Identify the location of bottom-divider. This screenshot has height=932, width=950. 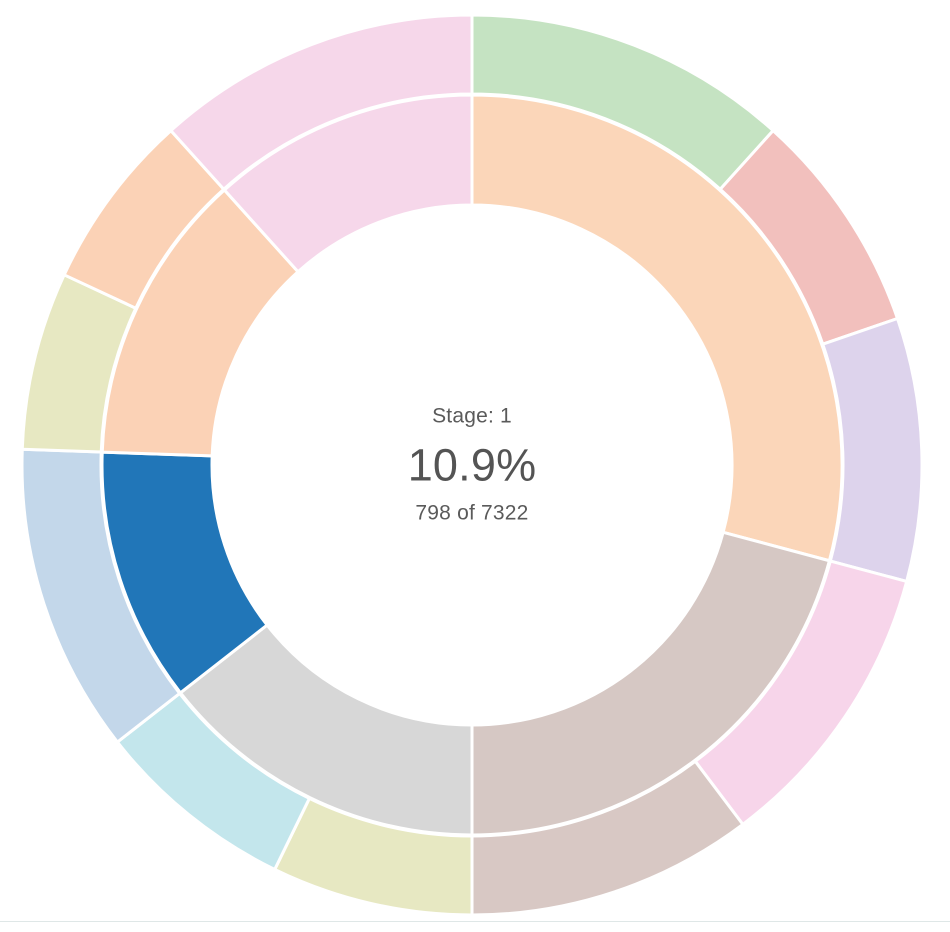
(475, 921).